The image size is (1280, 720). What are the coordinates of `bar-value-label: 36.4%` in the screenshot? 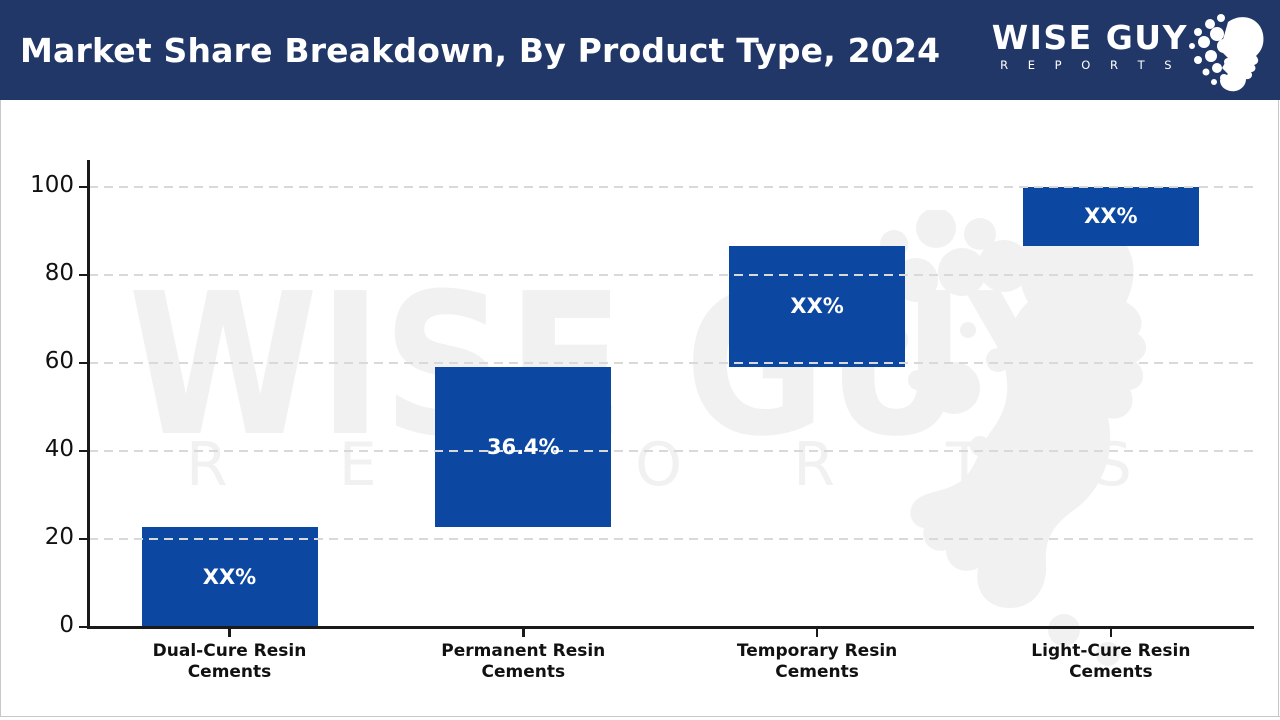 It's located at (523, 447).